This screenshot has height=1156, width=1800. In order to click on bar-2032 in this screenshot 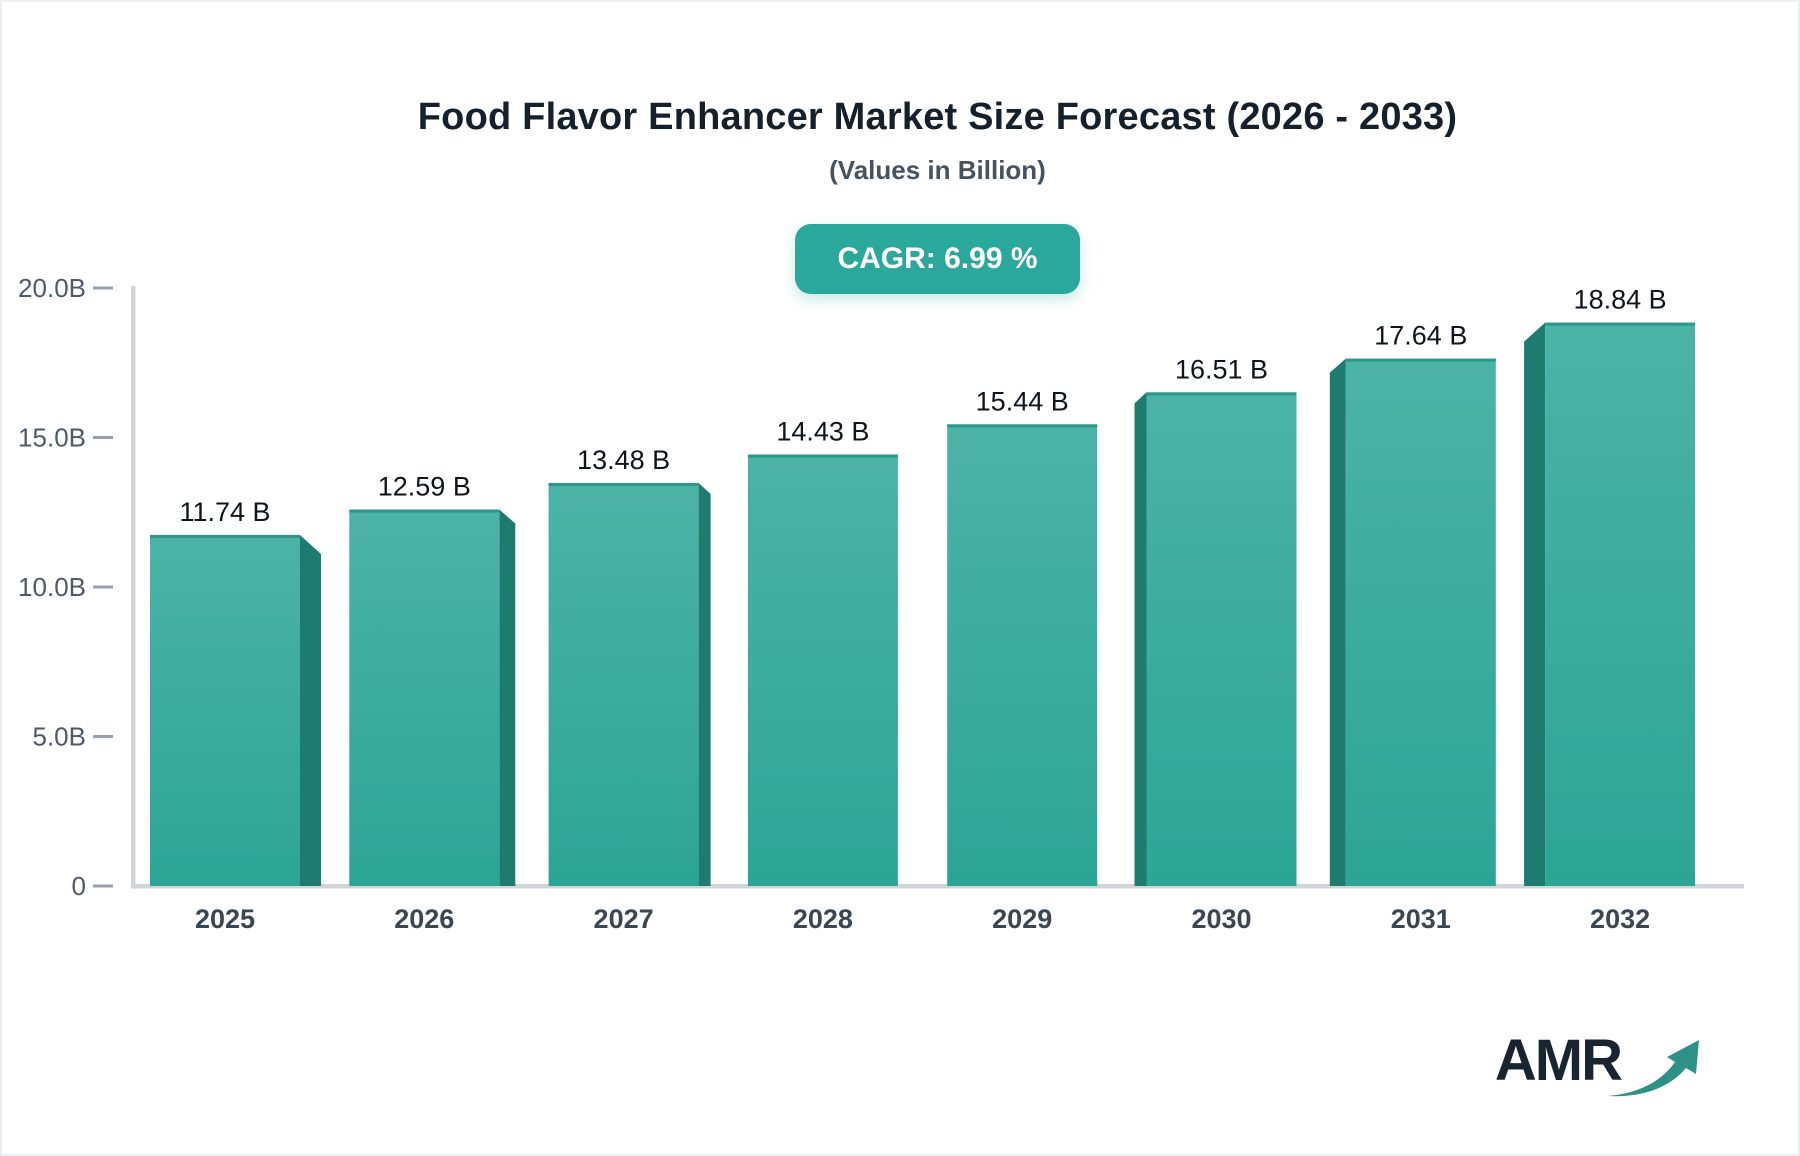, I will do `click(1620, 604)`.